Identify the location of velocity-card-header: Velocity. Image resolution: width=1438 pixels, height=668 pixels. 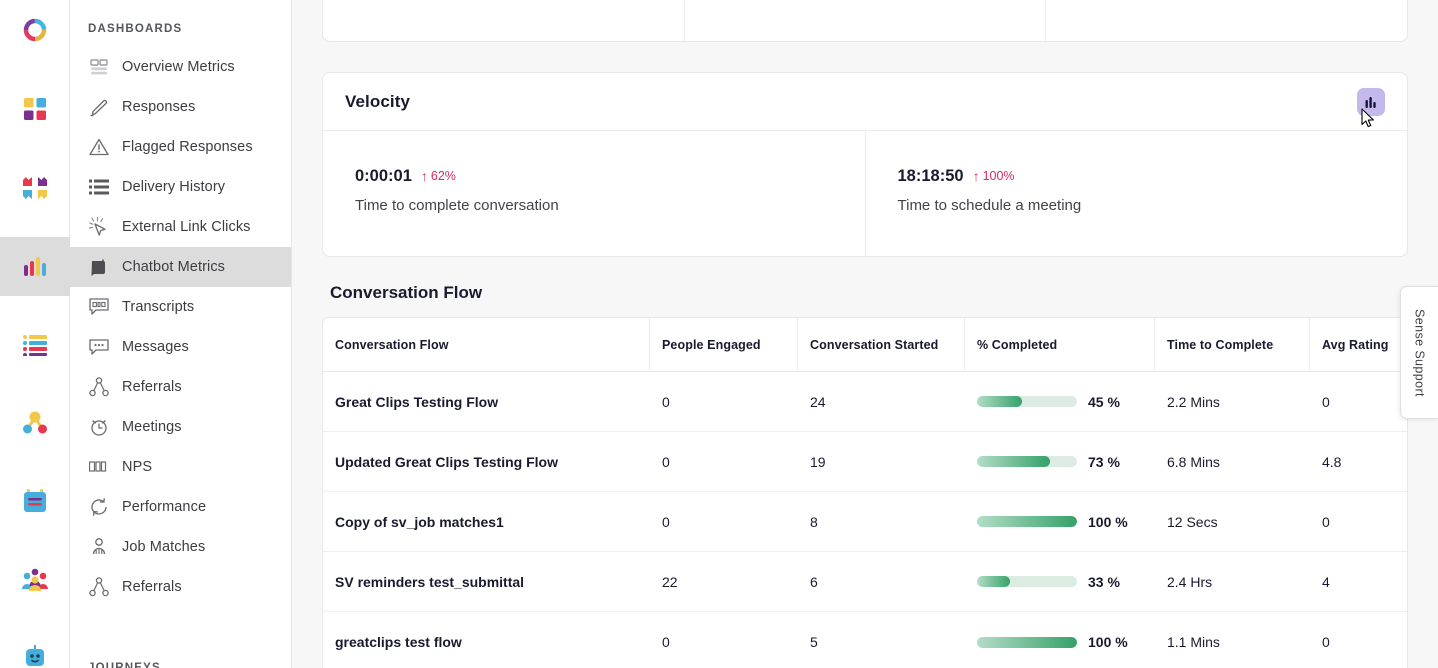
(865, 102).